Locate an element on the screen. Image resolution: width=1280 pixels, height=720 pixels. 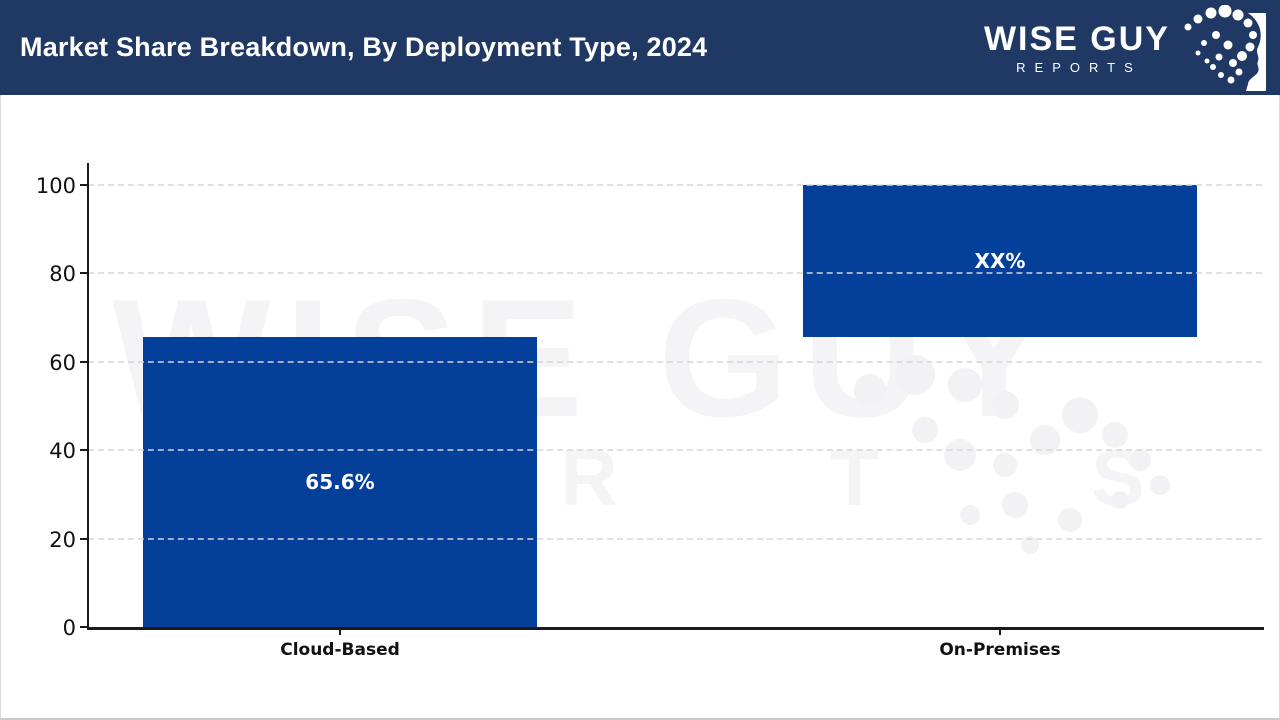
y-tick-label: 40 is located at coordinates (62, 451).